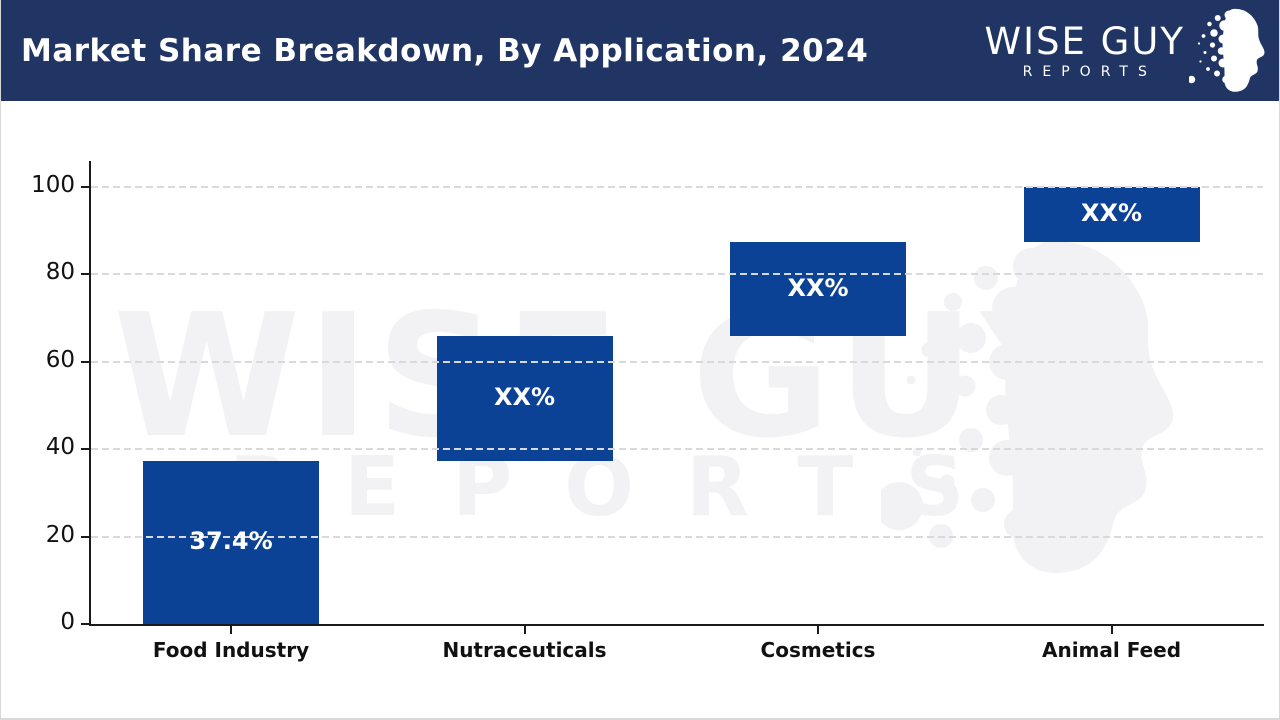  I want to click on bar-value-label: 37.4%, so click(231, 541).